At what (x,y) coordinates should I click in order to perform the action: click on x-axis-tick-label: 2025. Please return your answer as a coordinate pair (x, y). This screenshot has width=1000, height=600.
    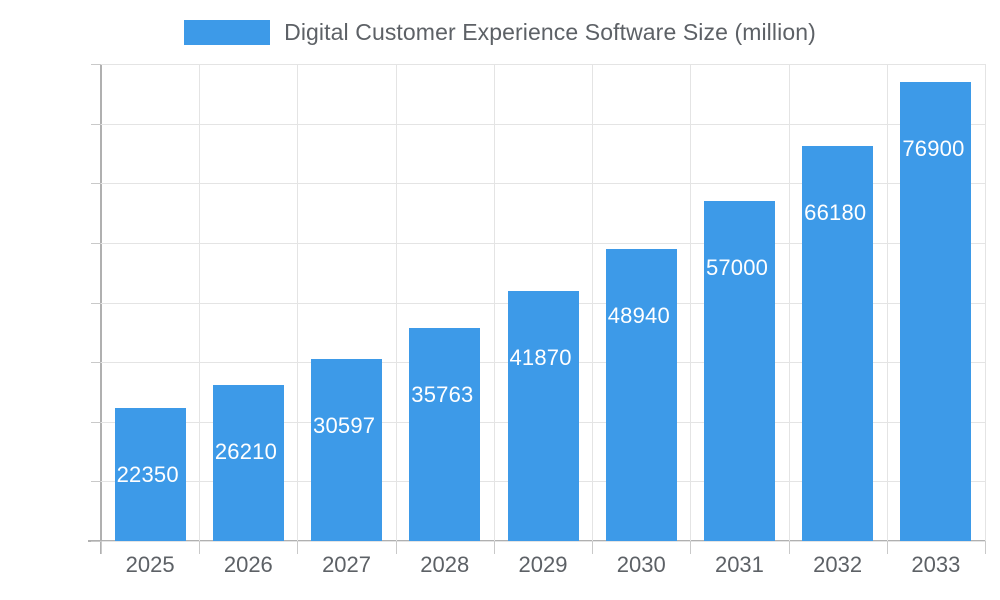
    Looking at the image, I should click on (150, 564).